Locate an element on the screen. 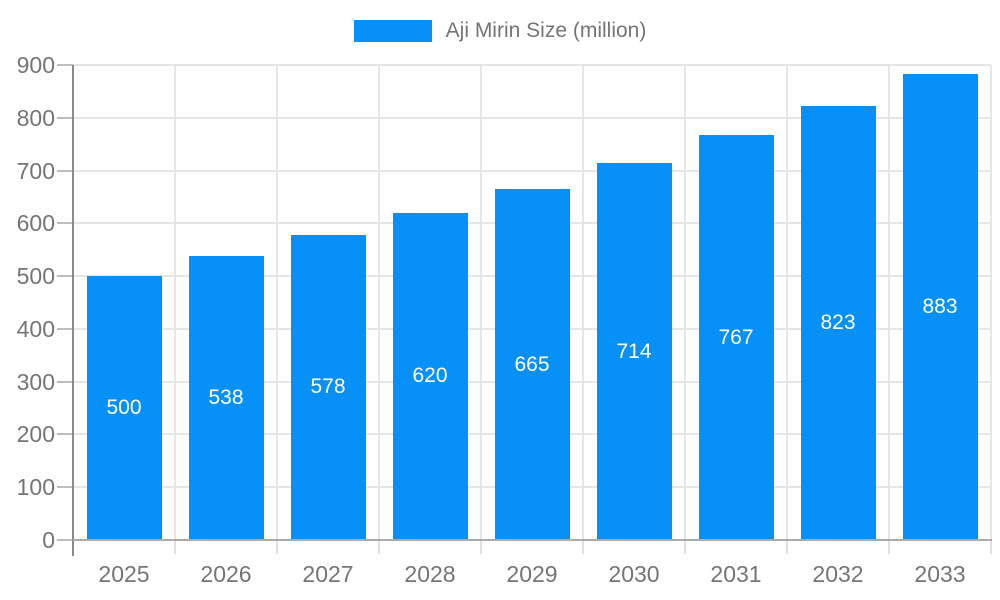 The image size is (1000, 600). bar-value-label: 500 is located at coordinates (124, 408).